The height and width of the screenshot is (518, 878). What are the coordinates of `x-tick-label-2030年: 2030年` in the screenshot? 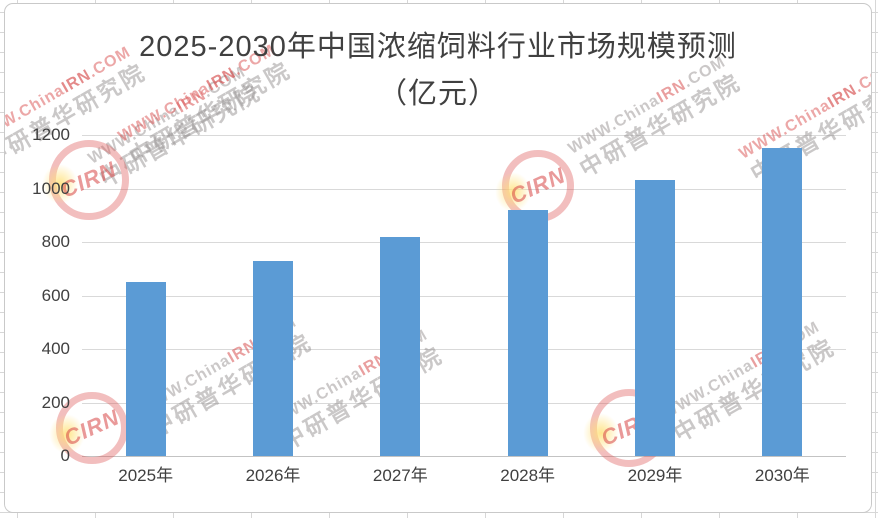 It's located at (782, 475).